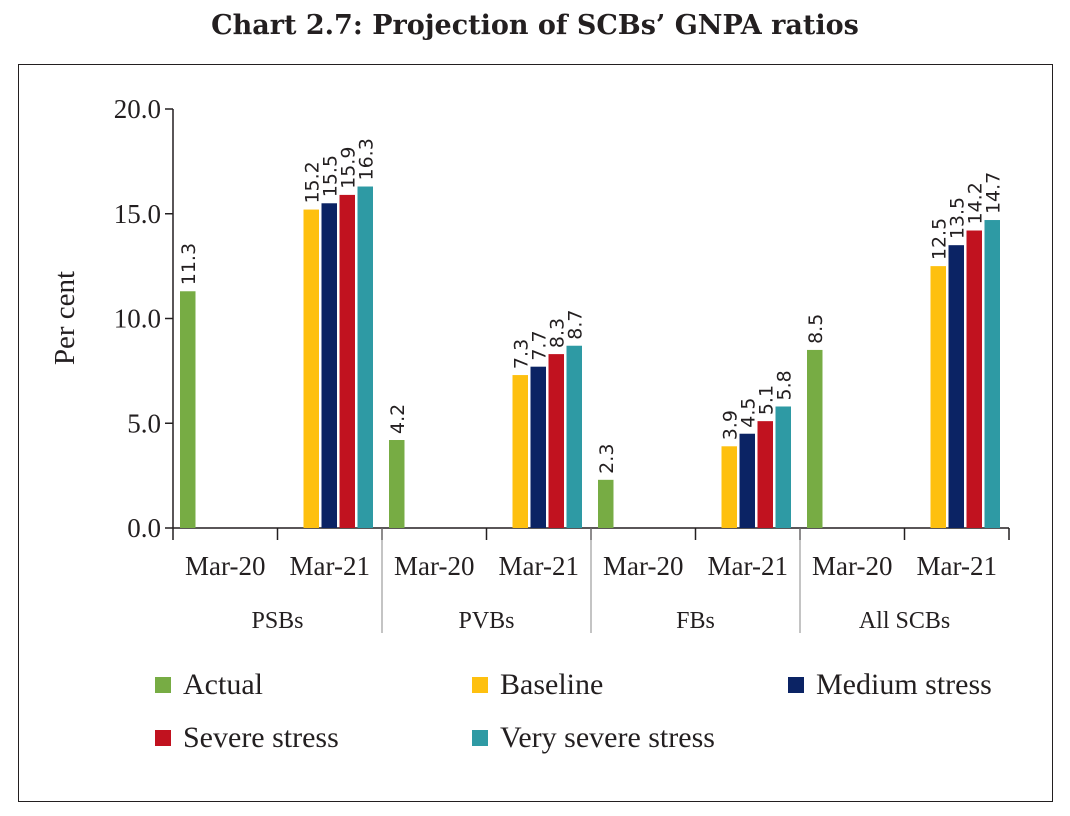 Image resolution: width=1070 pixels, height=816 pixels. Describe the element at coordinates (330, 176) in the screenshot. I see `data-label: 15.5` at that location.